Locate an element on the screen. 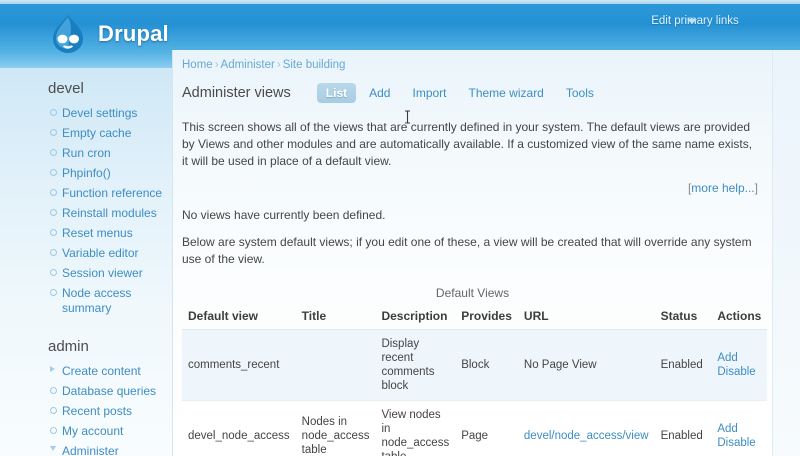 The height and width of the screenshot is (456, 800). breadcrumb: Home › Administer › Site building is located at coordinates (472, 64).